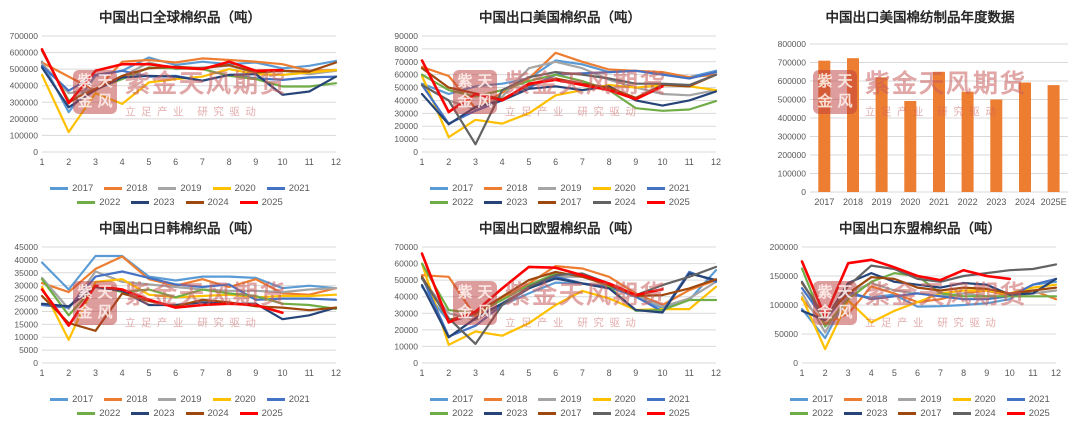 The width and height of the screenshot is (1080, 422). I want to click on y-tick-label: 80000, so click(406, 49).